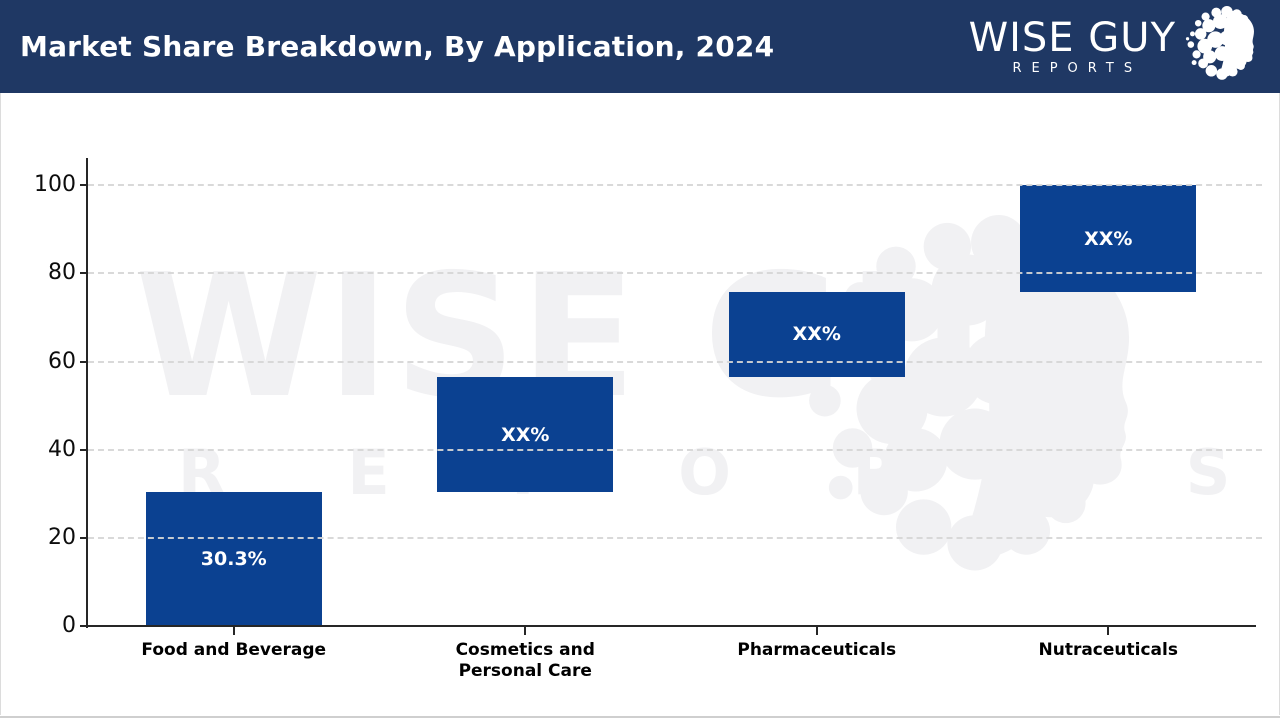  I want to click on bar-value-label-2: XX%, so click(816, 334).